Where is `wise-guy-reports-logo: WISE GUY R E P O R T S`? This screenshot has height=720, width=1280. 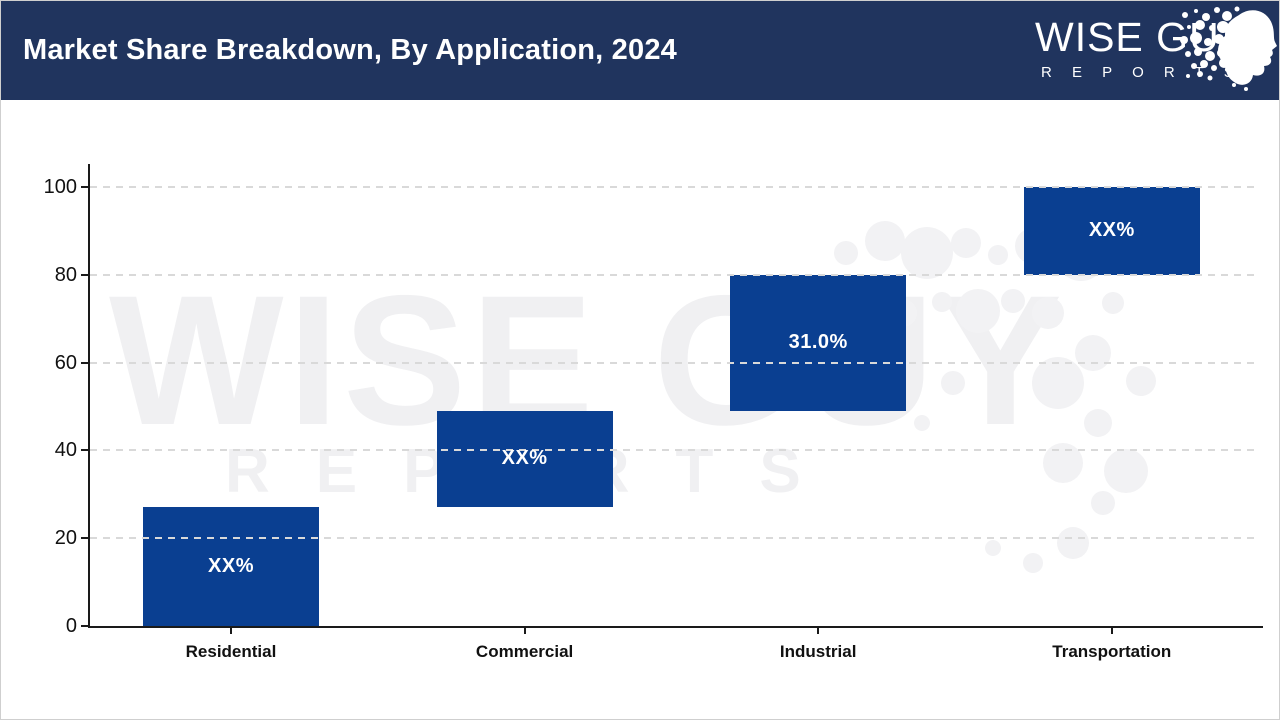 wise-guy-reports-logo: WISE GUY R E P O R T S is located at coordinates (1155, 50).